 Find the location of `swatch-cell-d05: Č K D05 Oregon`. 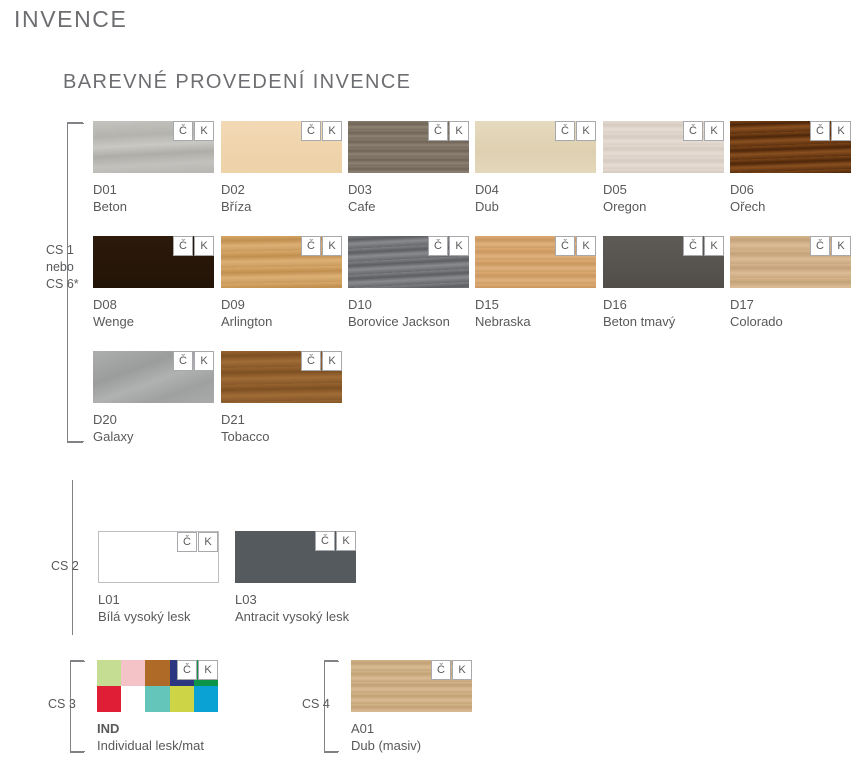

swatch-cell-d05: Č K D05 Oregon is located at coordinates (663, 168).